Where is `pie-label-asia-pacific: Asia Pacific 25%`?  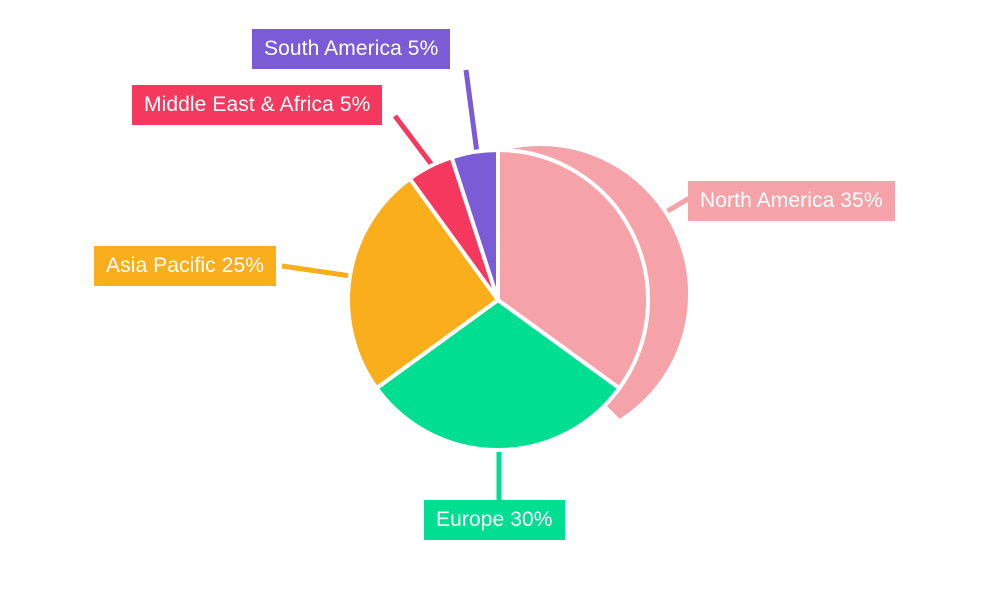
pie-label-asia-pacific: Asia Pacific 25% is located at coordinates (185, 266).